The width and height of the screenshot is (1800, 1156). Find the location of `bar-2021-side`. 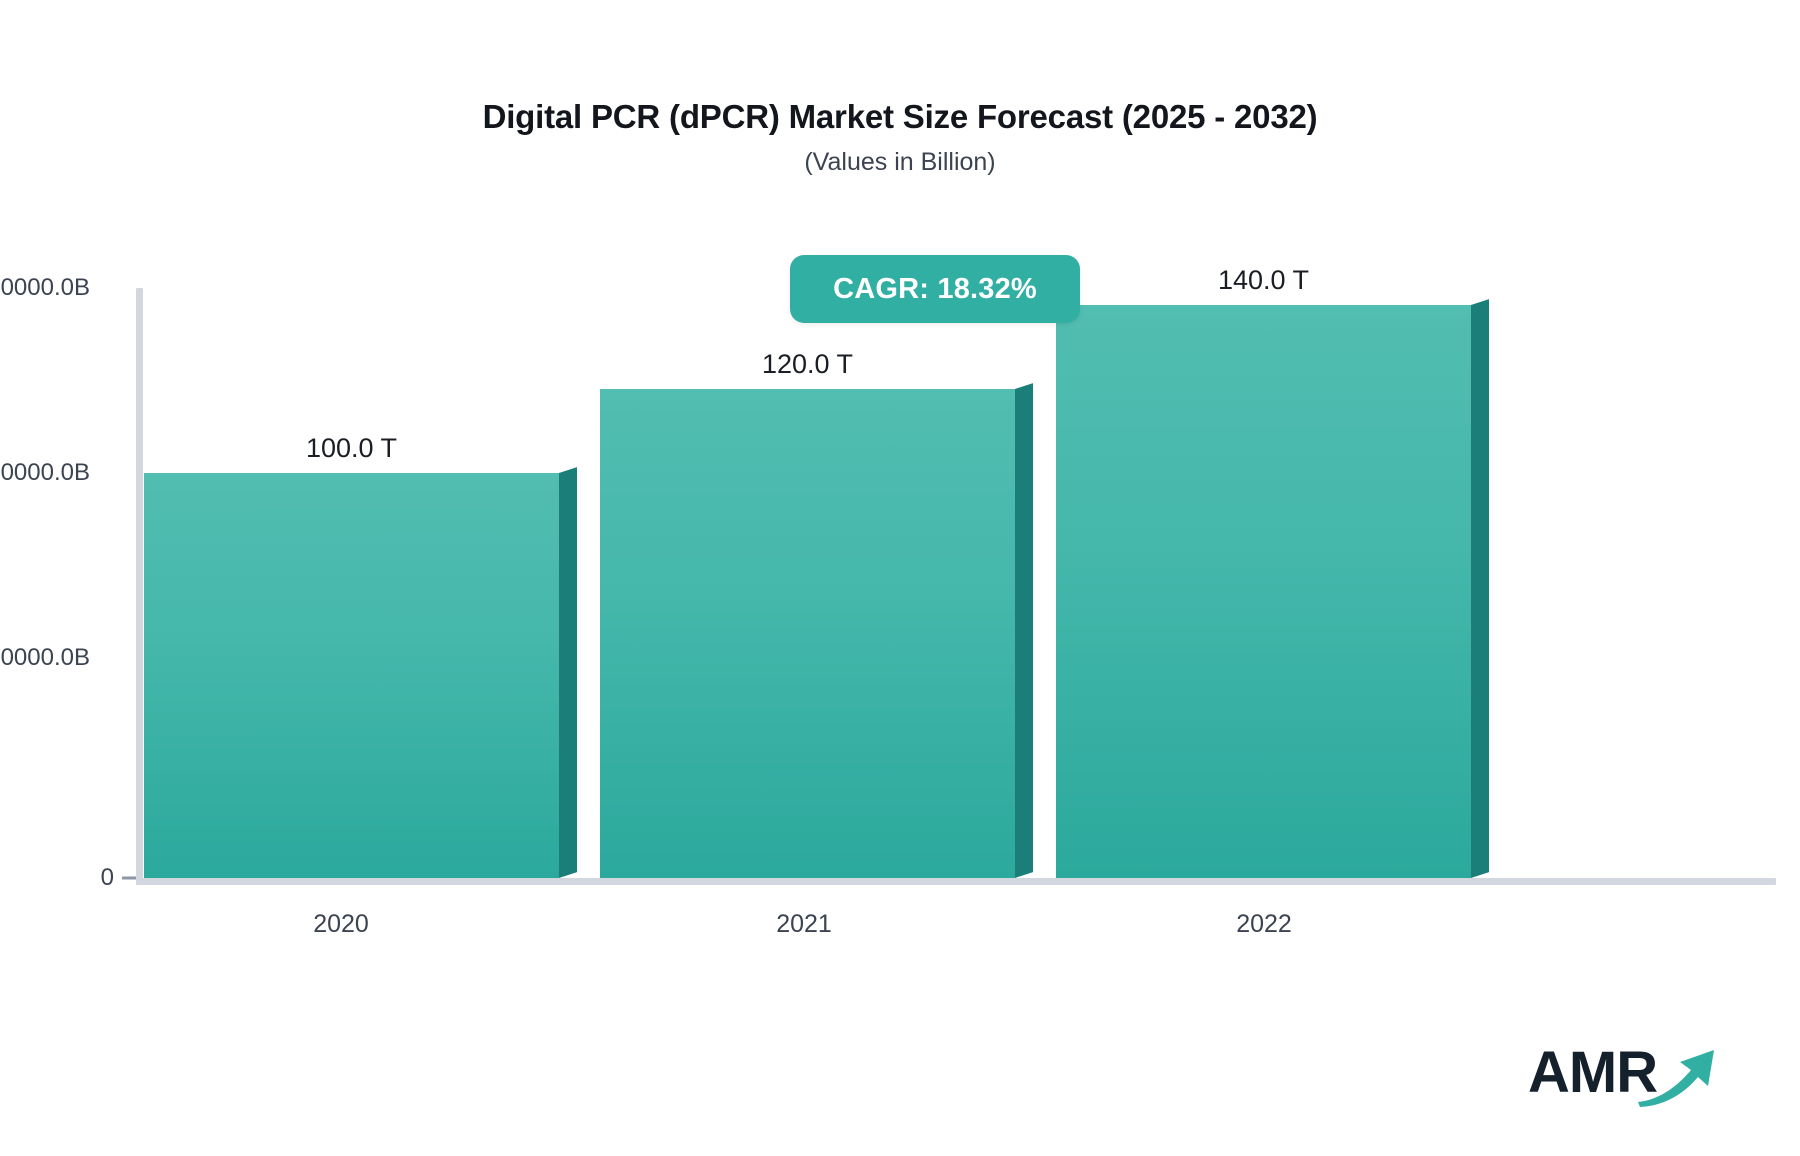

bar-2021-side is located at coordinates (1024, 630).